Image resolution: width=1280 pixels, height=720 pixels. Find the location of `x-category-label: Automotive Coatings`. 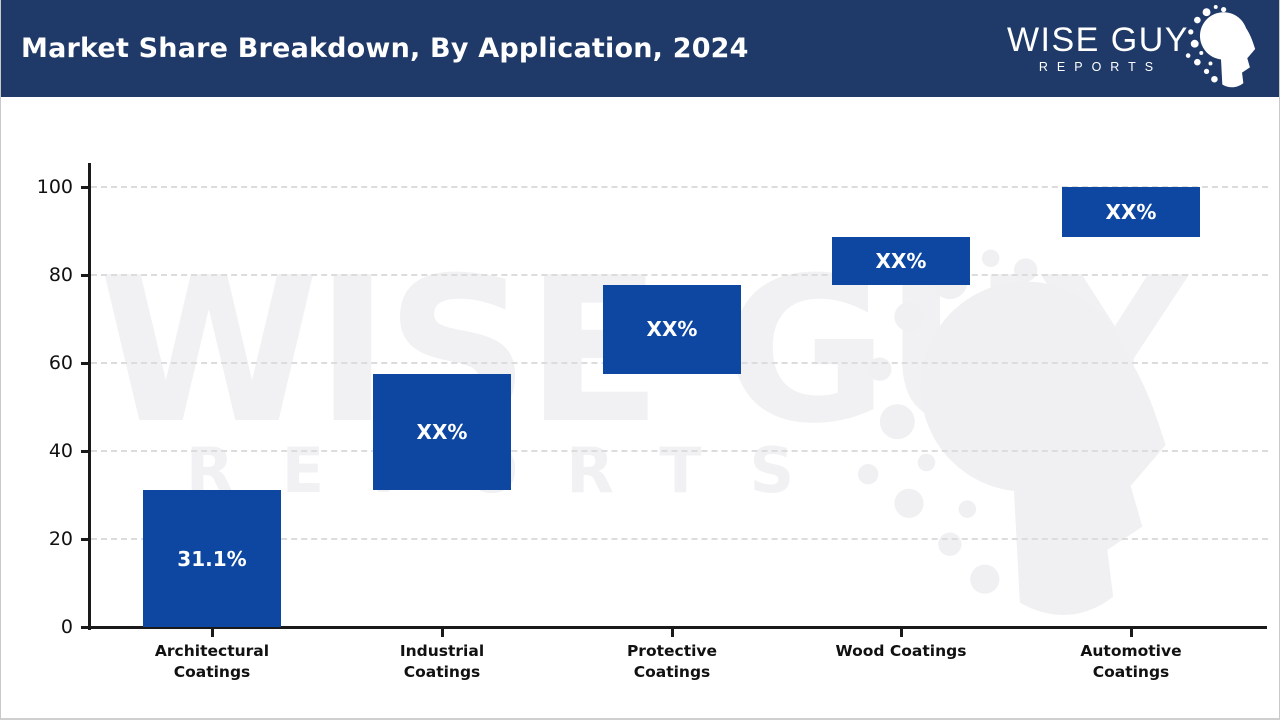

x-category-label: Automotive Coatings is located at coordinates (1131, 662).